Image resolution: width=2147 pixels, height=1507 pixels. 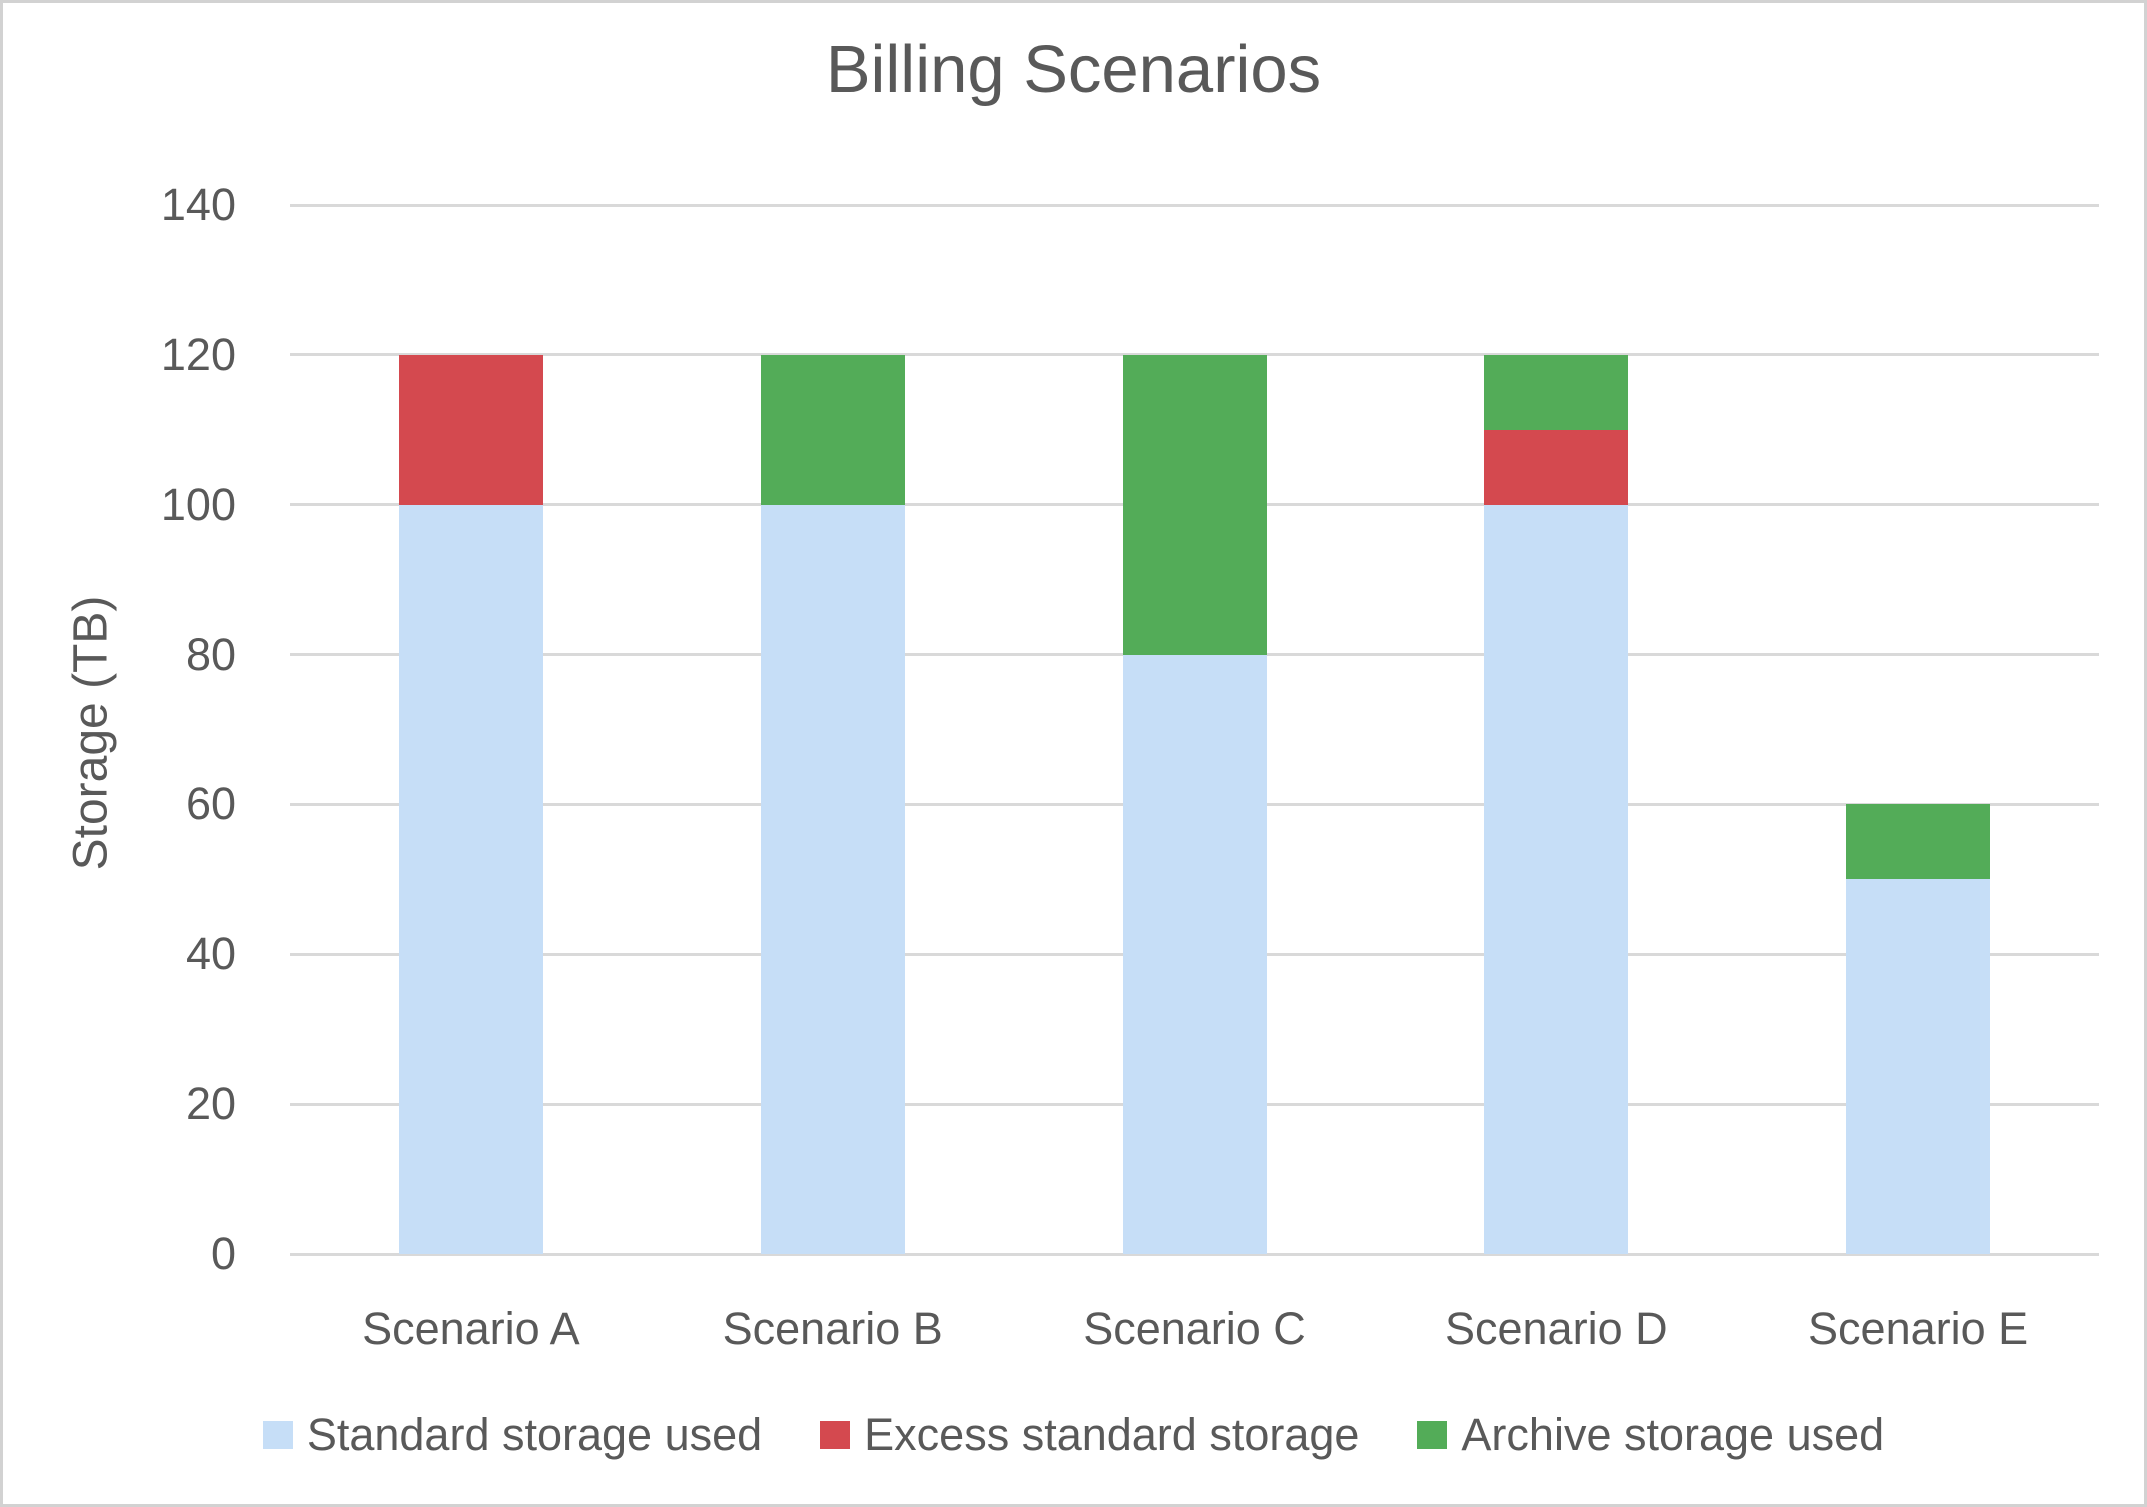 I want to click on y-axis-tick-label: 20, so click(x=210, y=1104).